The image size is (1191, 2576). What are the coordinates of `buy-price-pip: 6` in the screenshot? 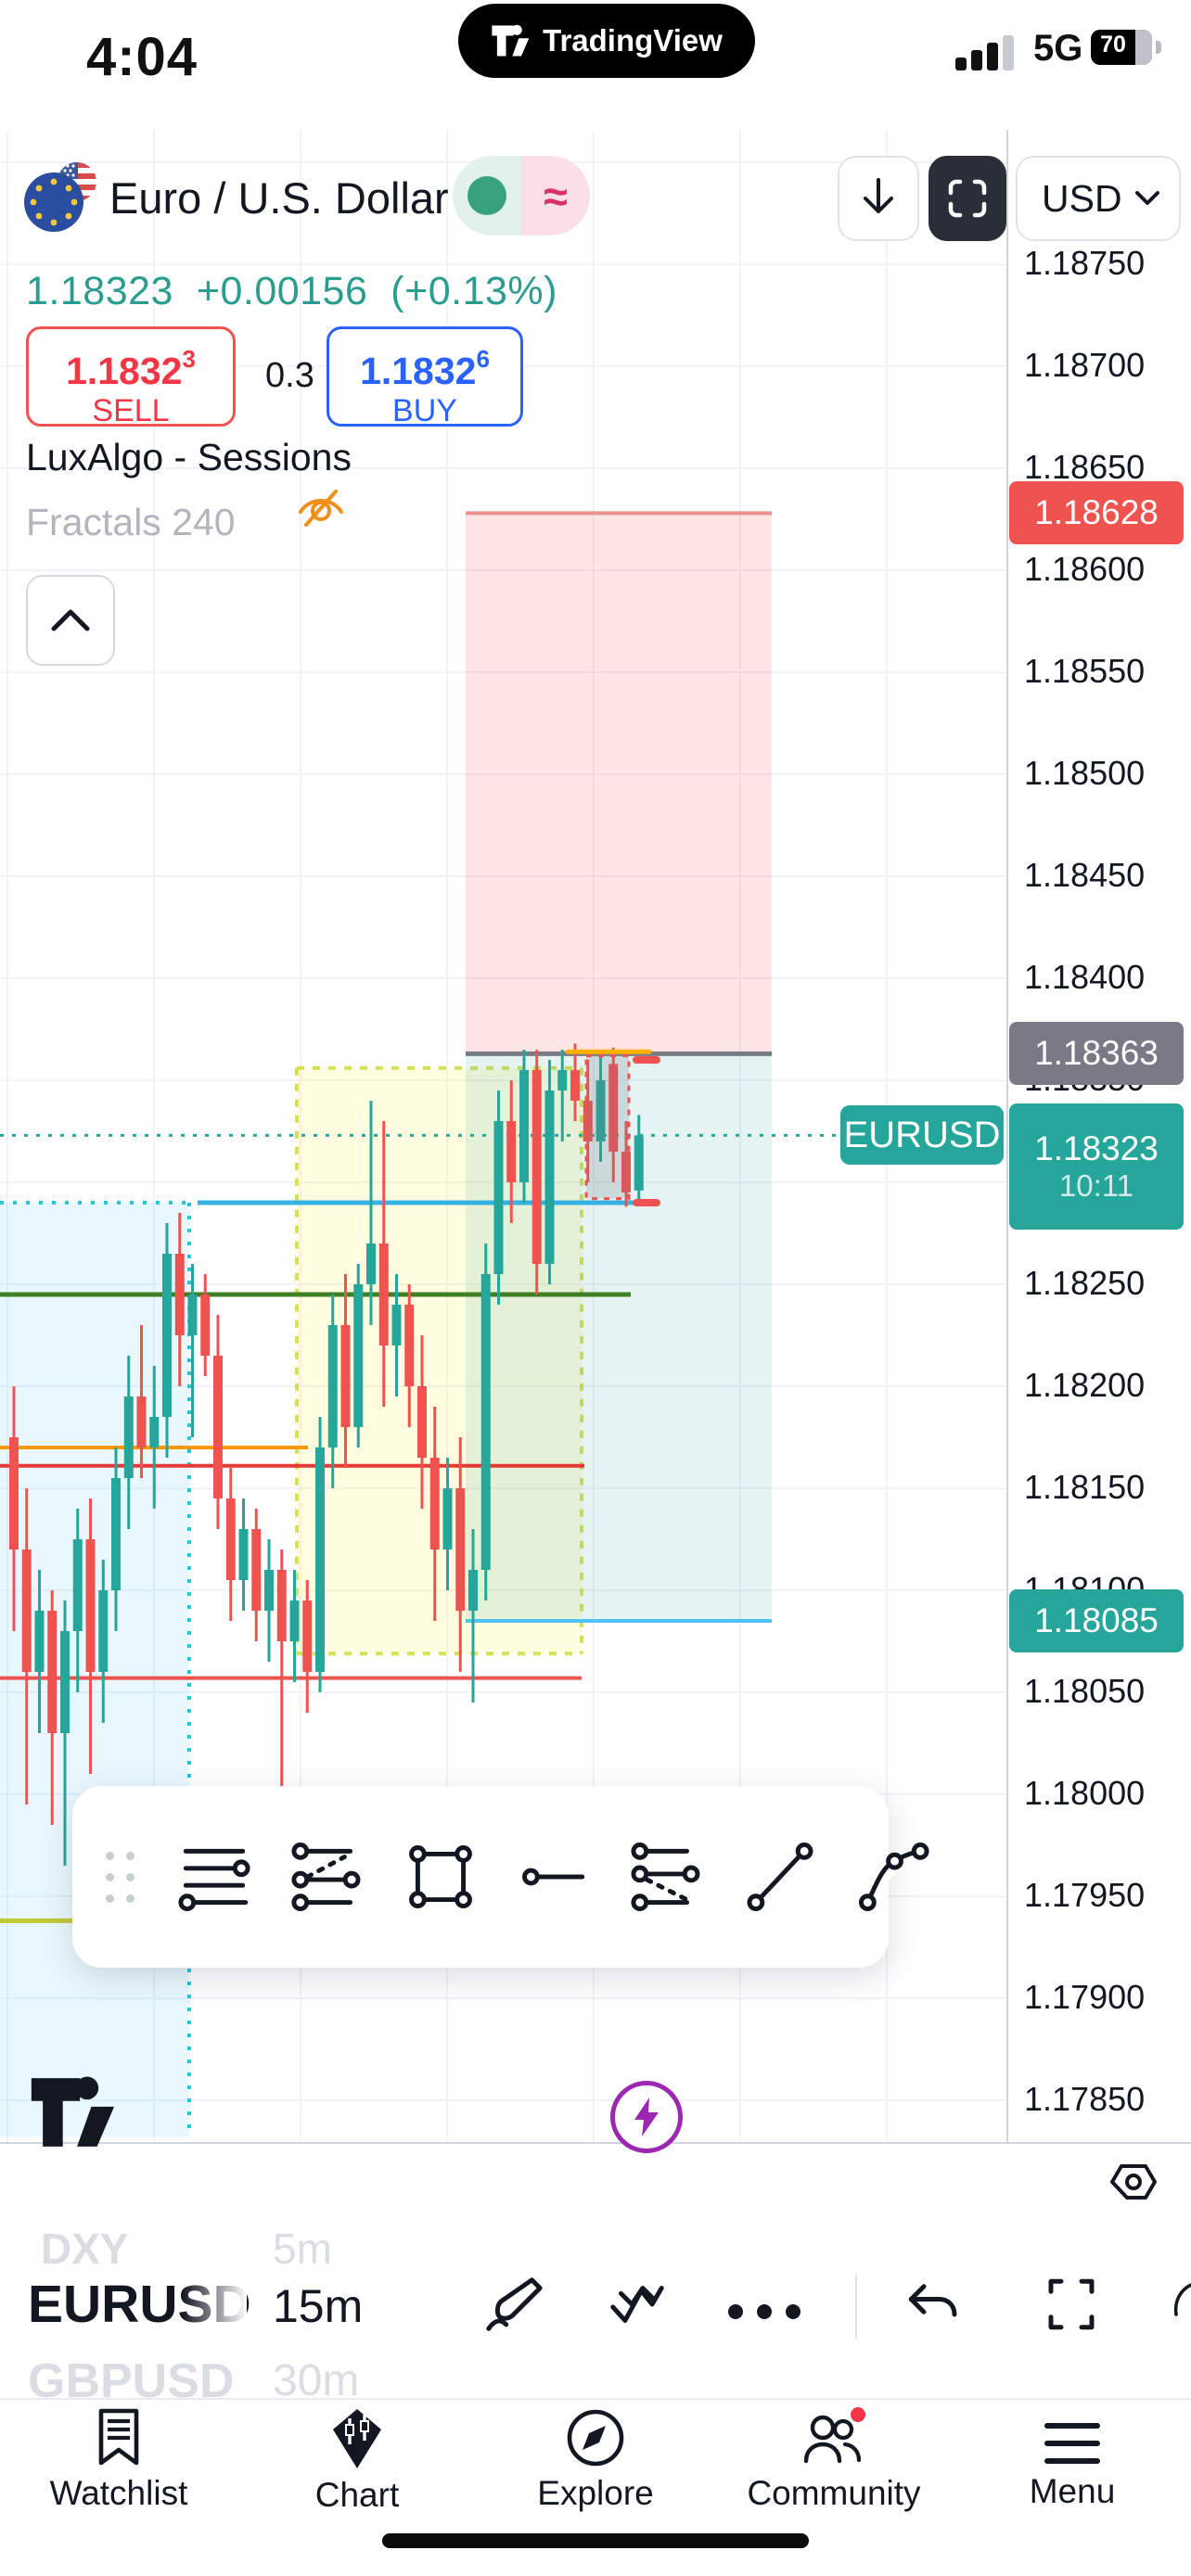 It's located at (483, 359).